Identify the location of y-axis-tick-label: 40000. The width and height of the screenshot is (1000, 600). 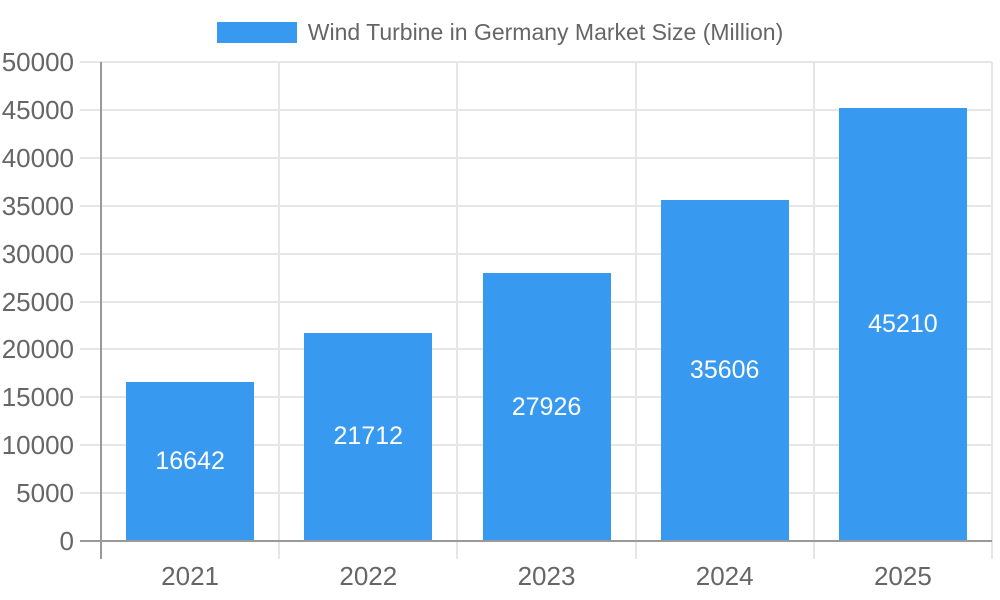
(37, 157).